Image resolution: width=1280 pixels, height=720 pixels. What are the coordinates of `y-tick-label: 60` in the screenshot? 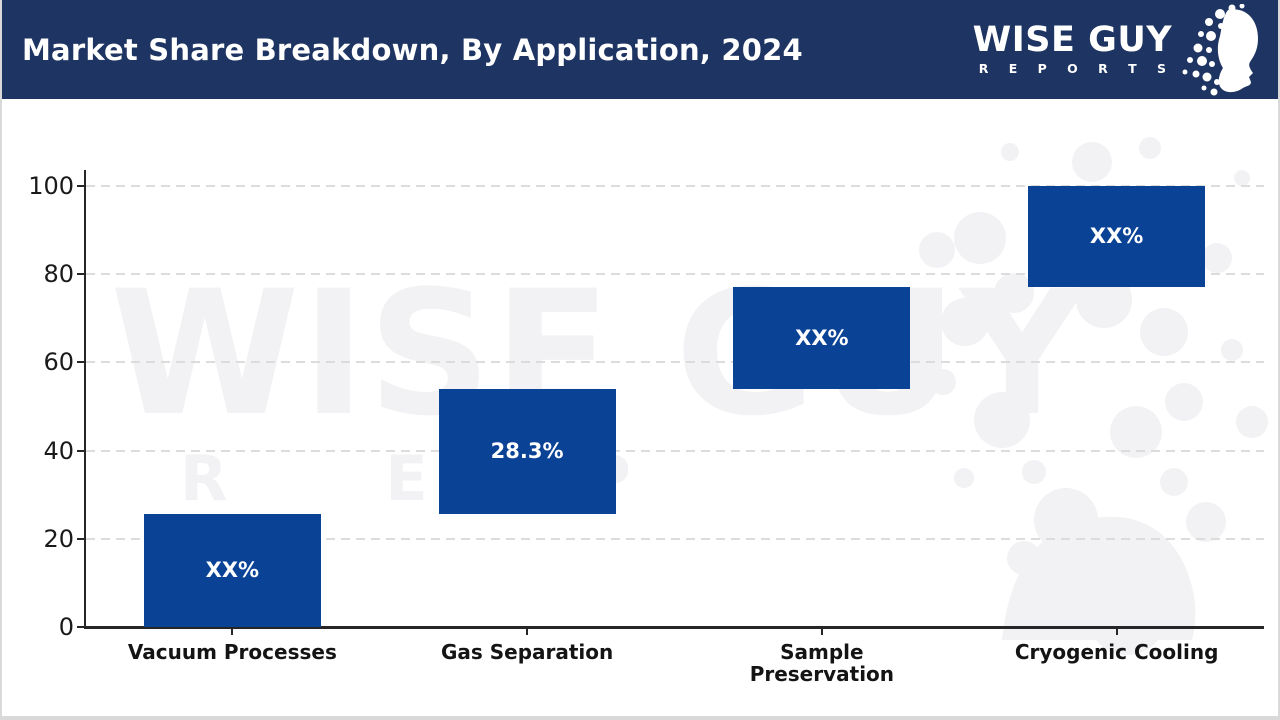 It's located at (58, 362).